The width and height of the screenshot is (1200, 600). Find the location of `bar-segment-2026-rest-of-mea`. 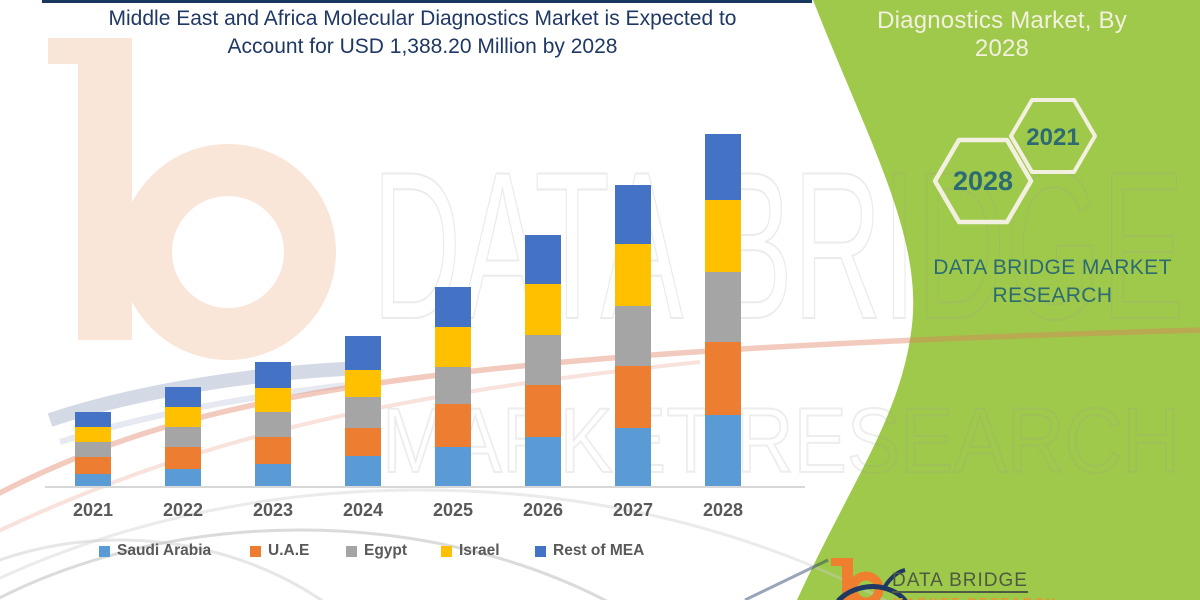

bar-segment-2026-rest-of-mea is located at coordinates (543, 260).